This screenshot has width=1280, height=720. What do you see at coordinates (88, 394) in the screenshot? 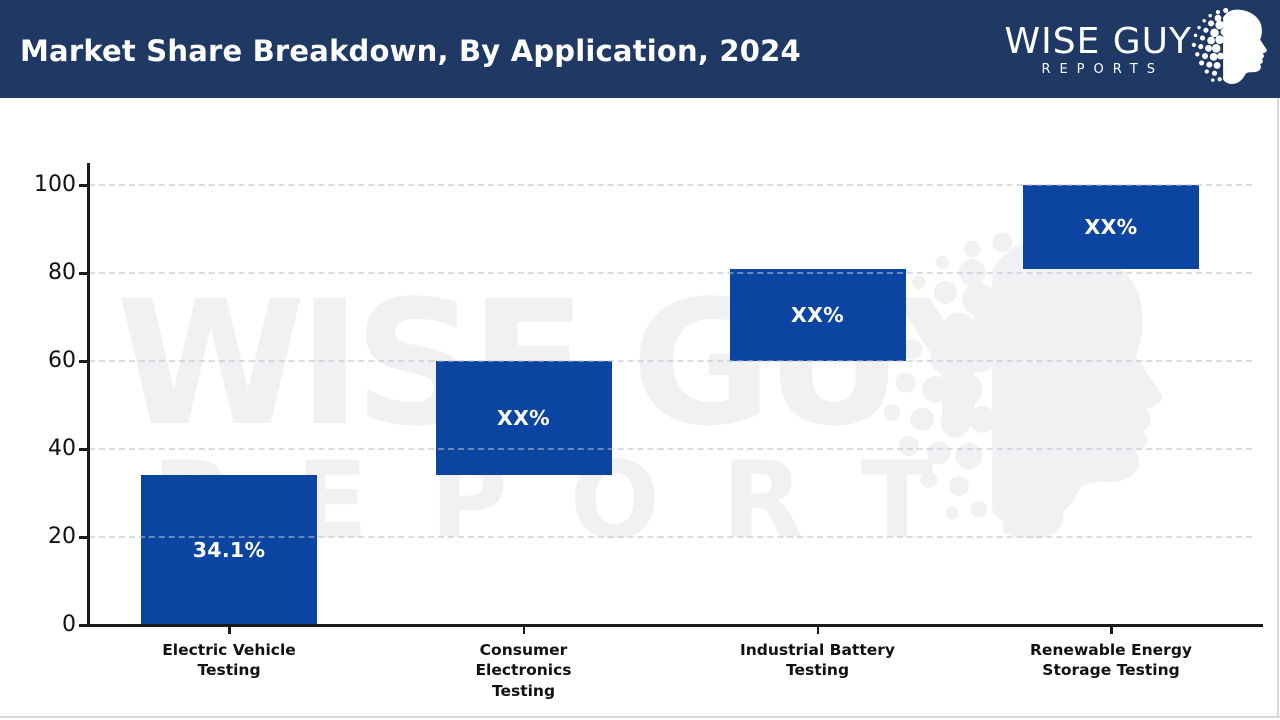
I see `y-axis-line` at bounding box center [88, 394].